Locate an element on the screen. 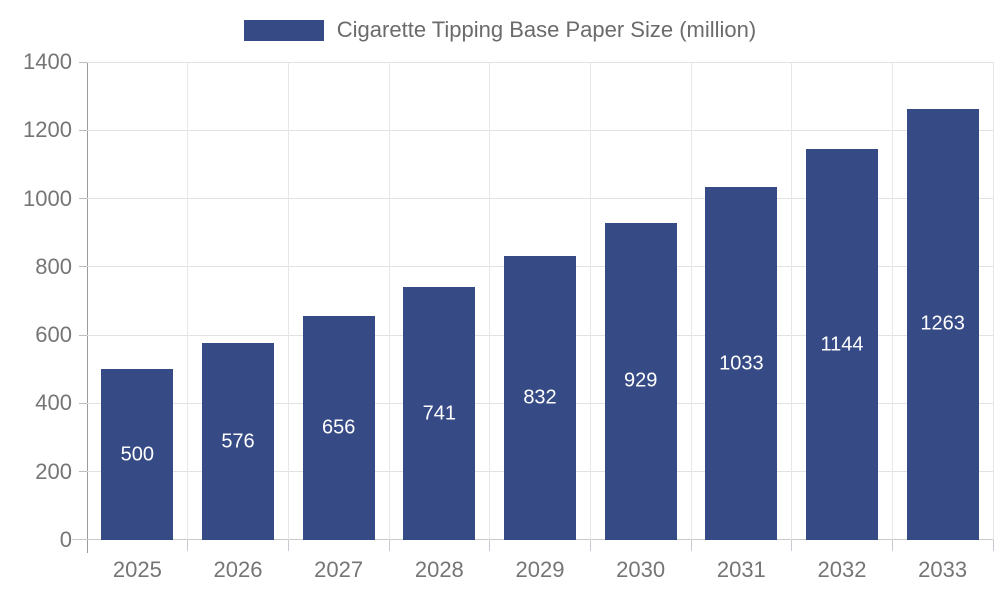 Image resolution: width=1000 pixels, height=600 pixels. x-tick-label: 2031 is located at coordinates (741, 569).